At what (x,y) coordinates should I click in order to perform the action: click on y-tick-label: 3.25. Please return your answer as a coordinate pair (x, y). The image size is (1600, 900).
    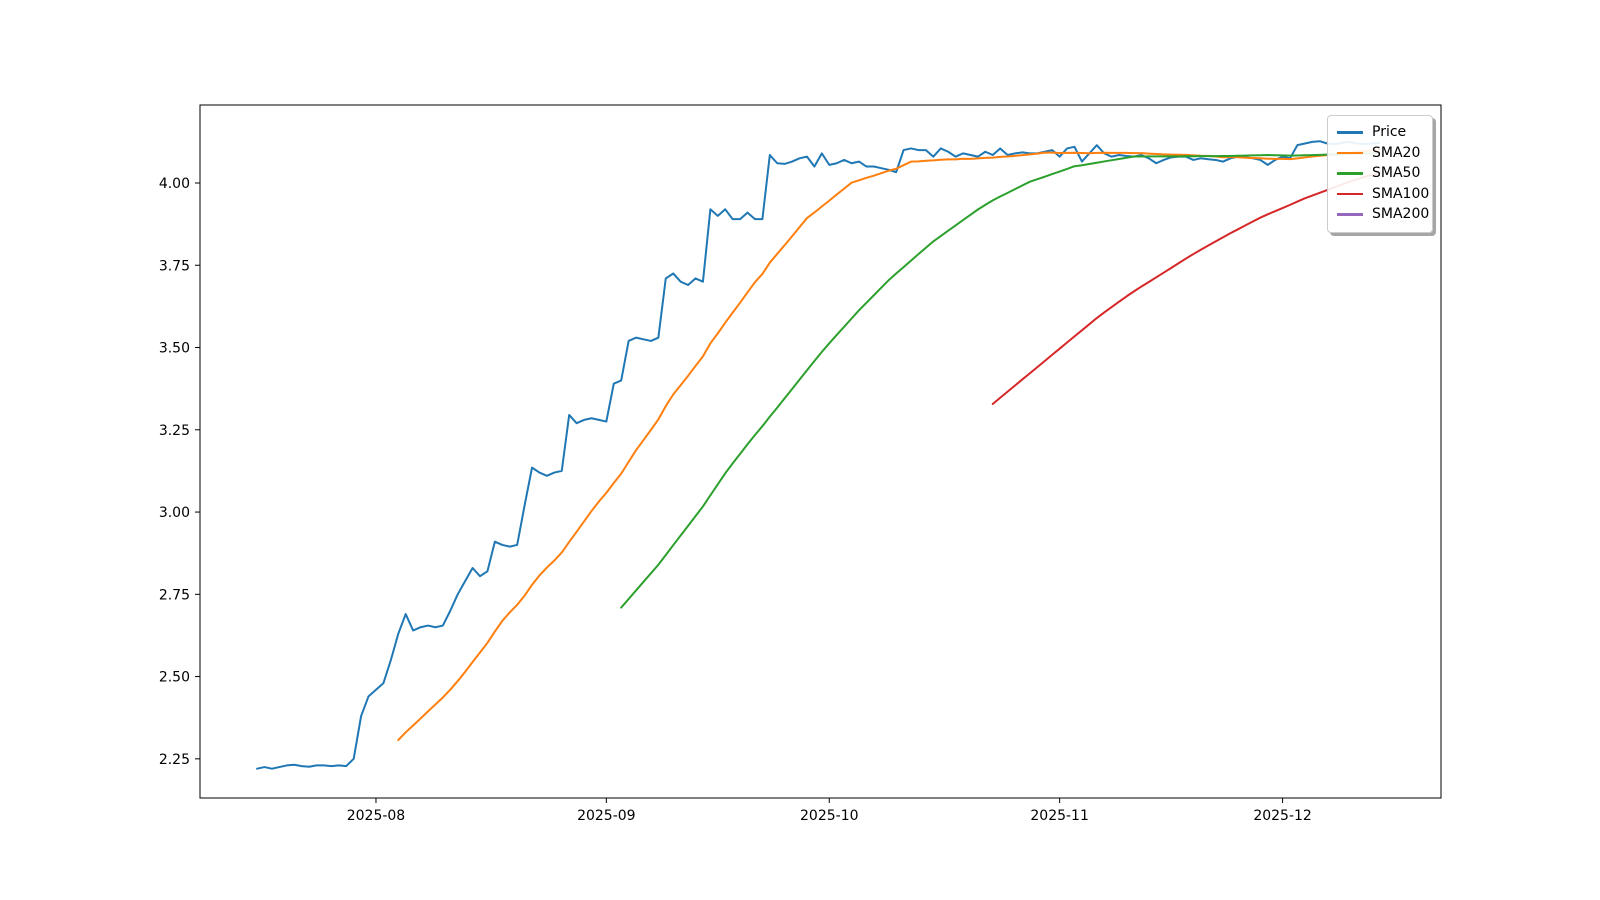
    Looking at the image, I should click on (174, 431).